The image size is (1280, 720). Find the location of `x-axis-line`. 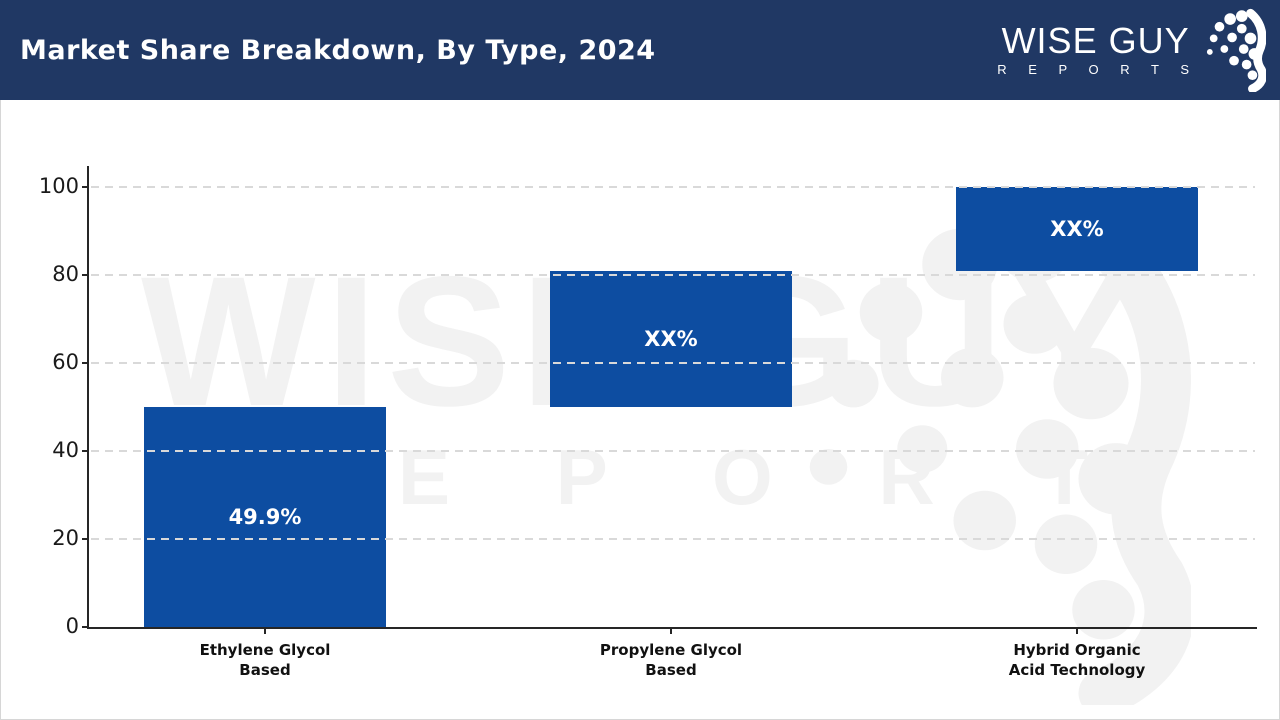

x-axis-line is located at coordinates (672, 628).